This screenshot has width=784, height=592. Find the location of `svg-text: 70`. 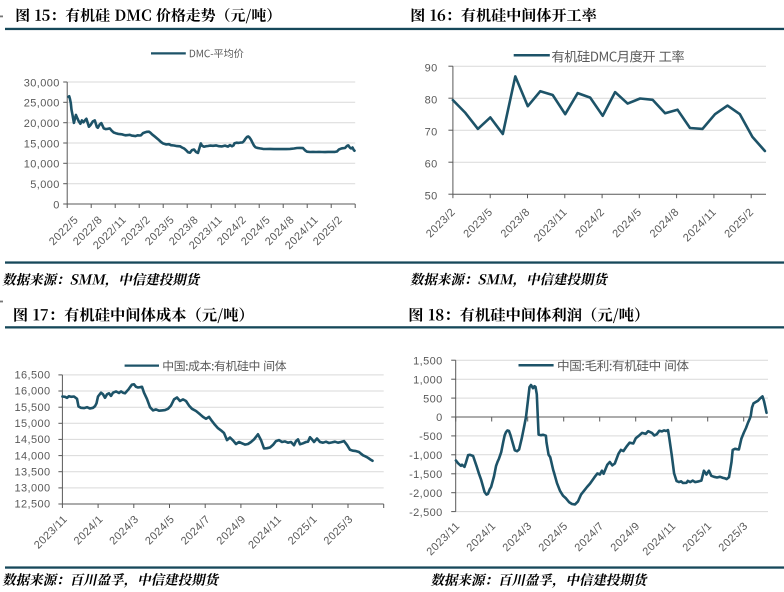

svg-text: 70 is located at coordinates (431, 132).